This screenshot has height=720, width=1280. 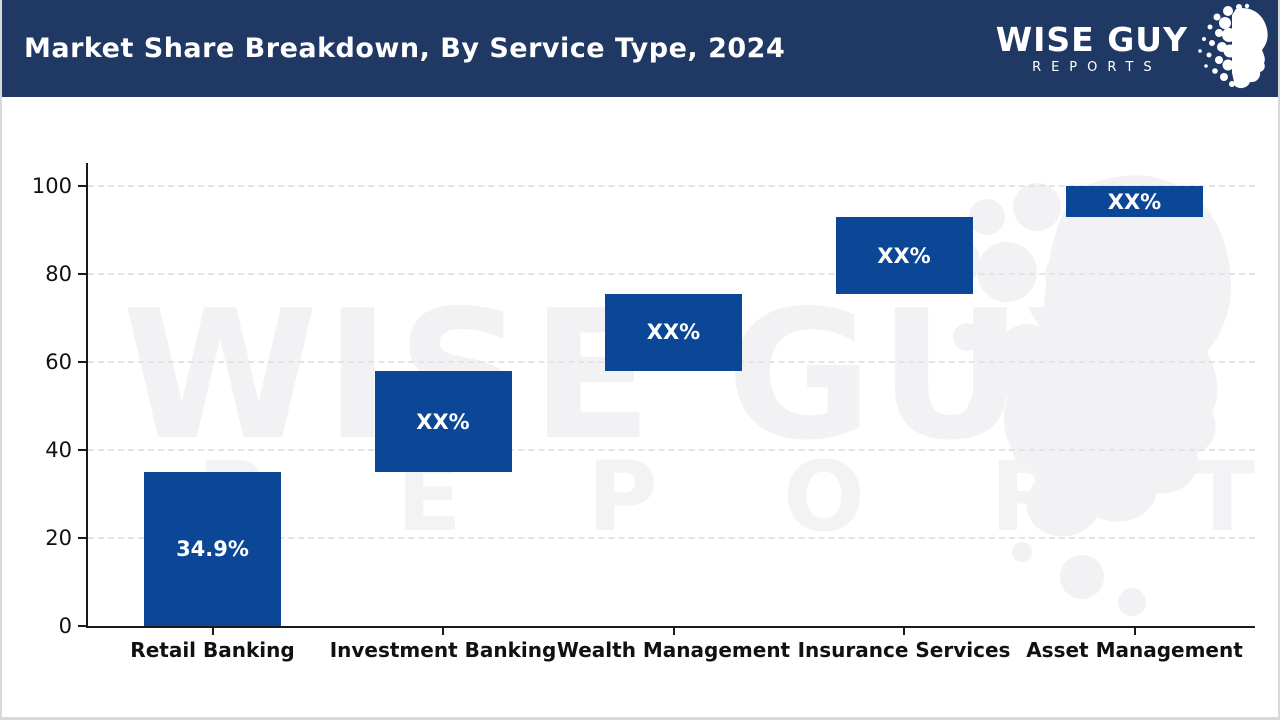 I want to click on y-axis-line, so click(x=87, y=395).